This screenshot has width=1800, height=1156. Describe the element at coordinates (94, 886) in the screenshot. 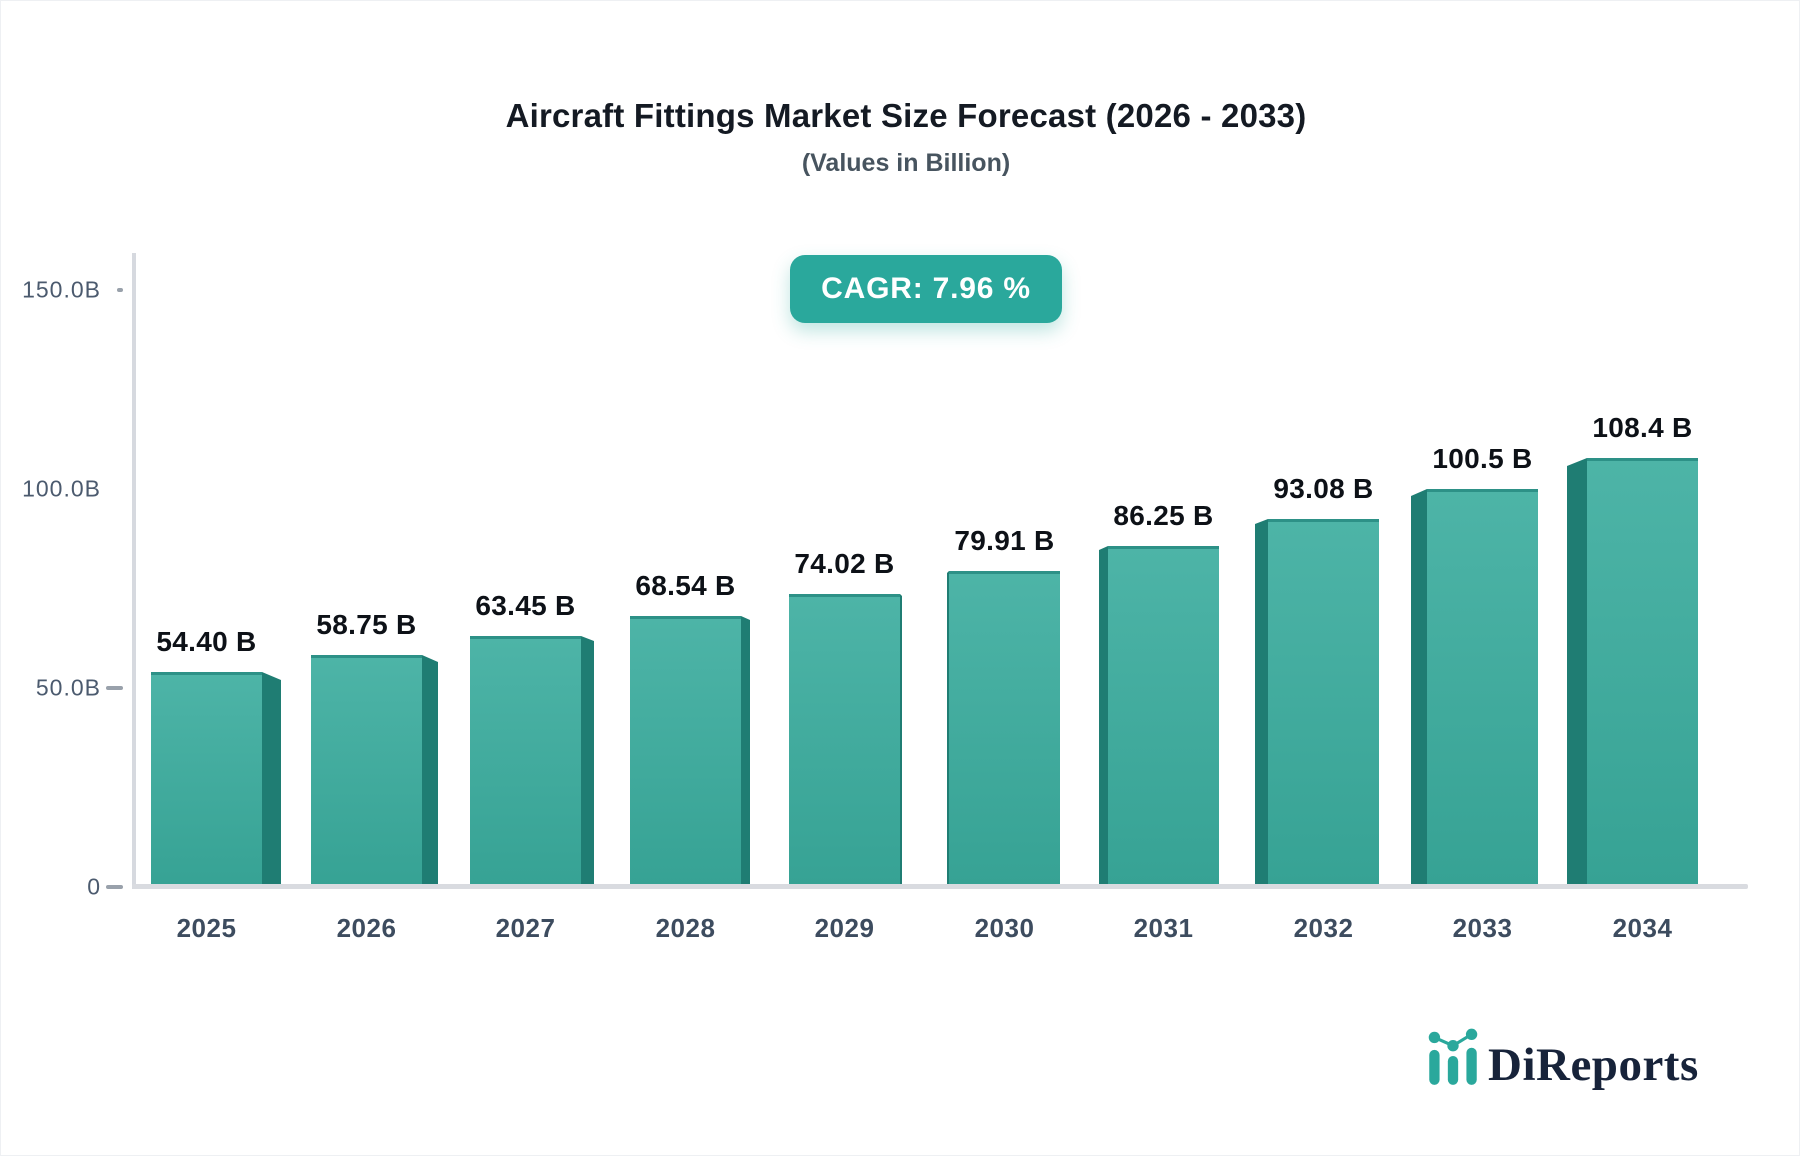

I see `y-axis-tick-label: 0` at that location.